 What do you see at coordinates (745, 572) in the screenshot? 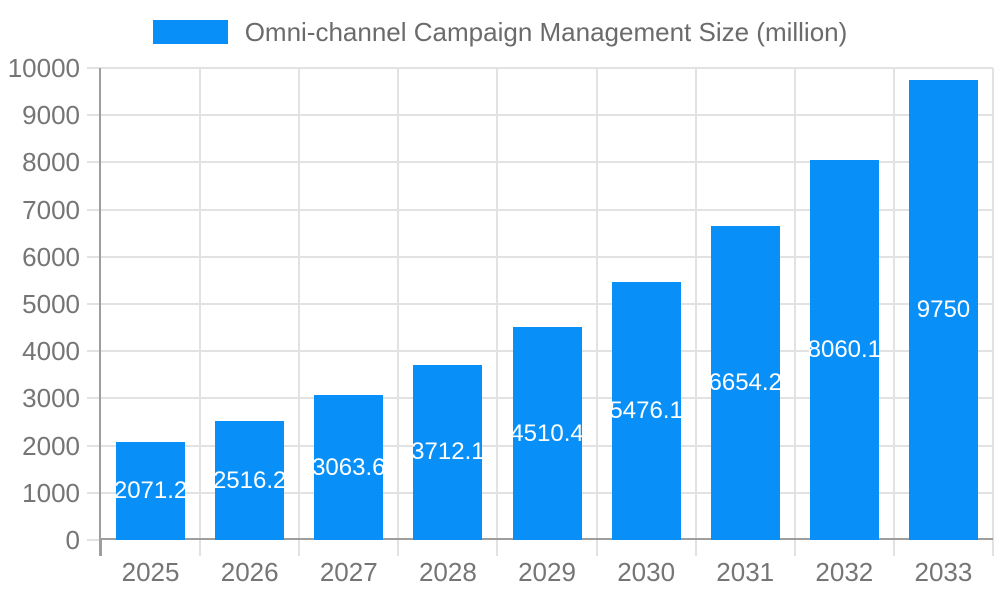
I see `x-tick-label: 2031` at bounding box center [745, 572].